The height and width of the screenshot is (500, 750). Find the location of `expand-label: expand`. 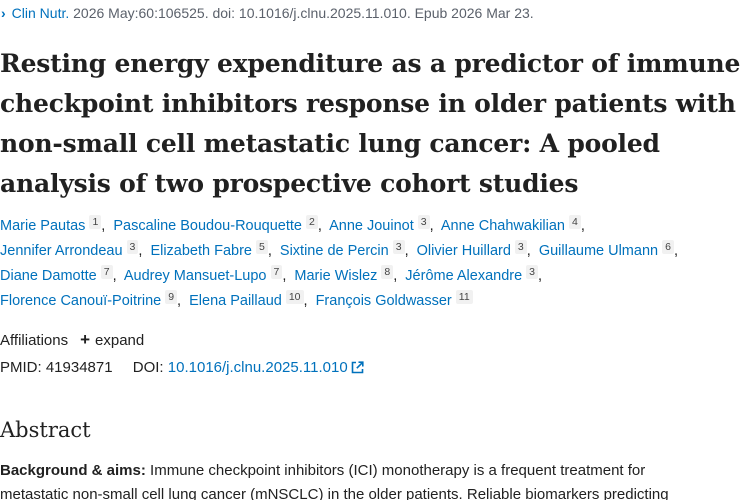

expand-label: expand is located at coordinates (120, 340).